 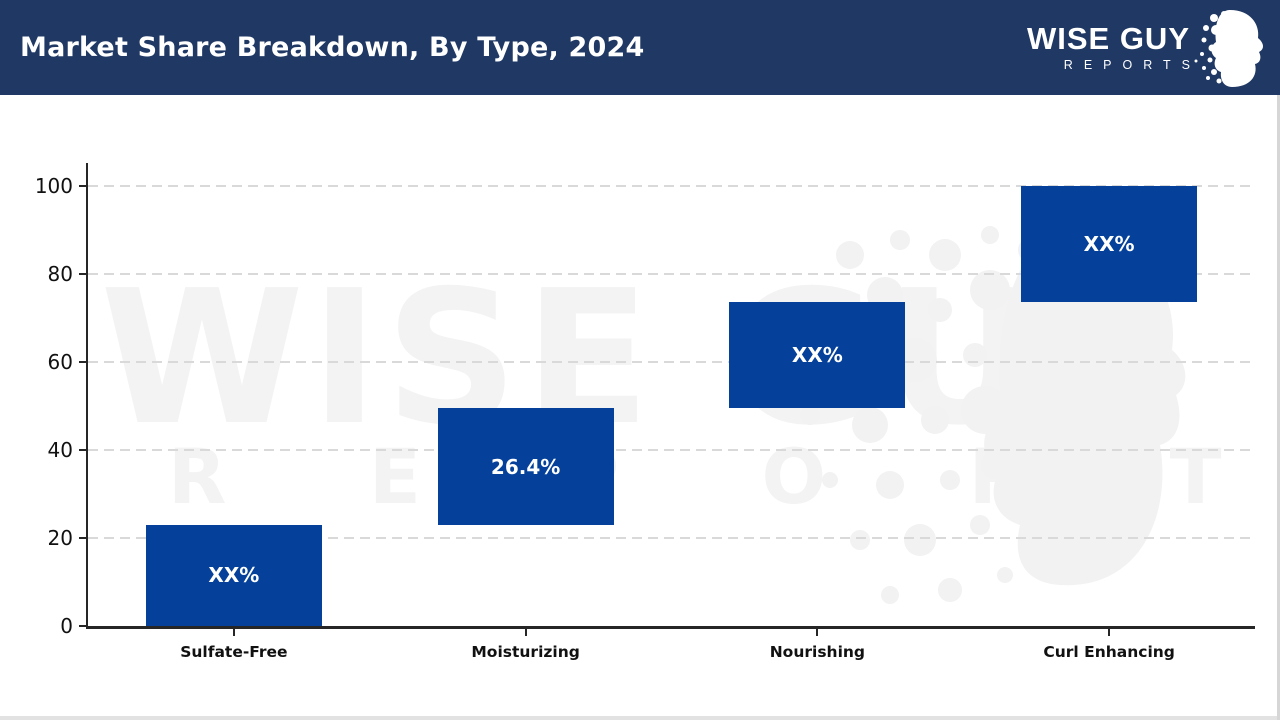 I want to click on brand-subtitle: REPORTS, so click(x=1132, y=65).